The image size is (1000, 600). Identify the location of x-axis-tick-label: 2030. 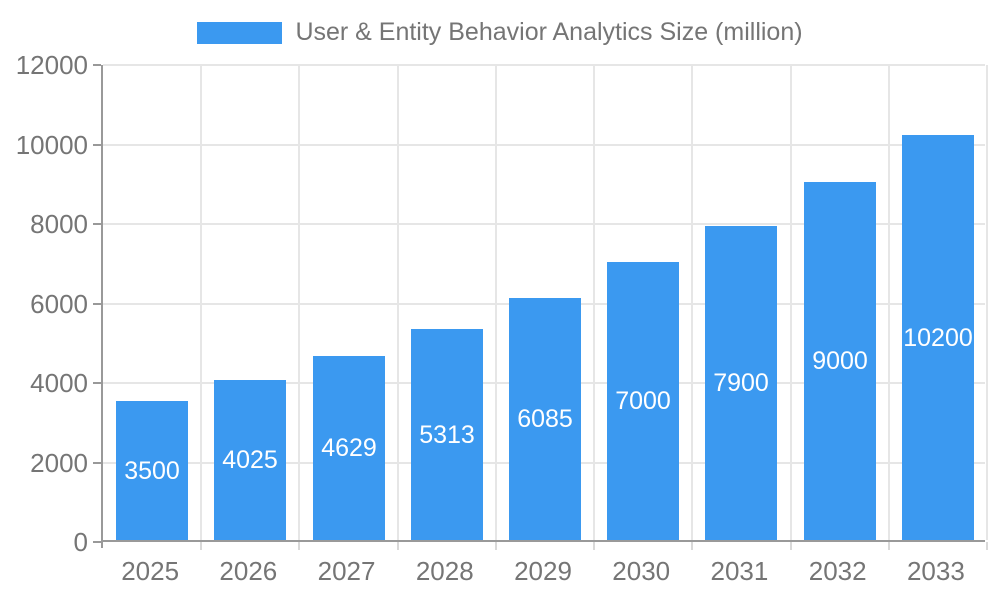
(641, 571).